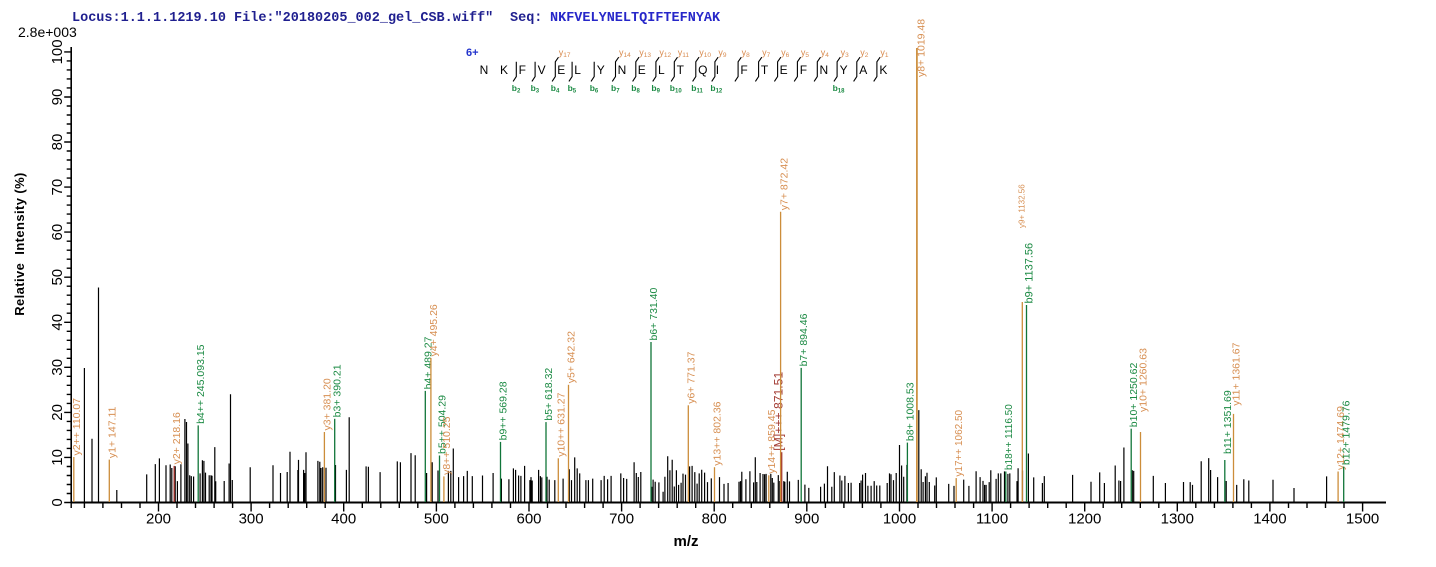 The width and height of the screenshot is (1436, 567). Describe the element at coordinates (785, 184) in the screenshot. I see `svg-text: y7+ 872.42` at that location.